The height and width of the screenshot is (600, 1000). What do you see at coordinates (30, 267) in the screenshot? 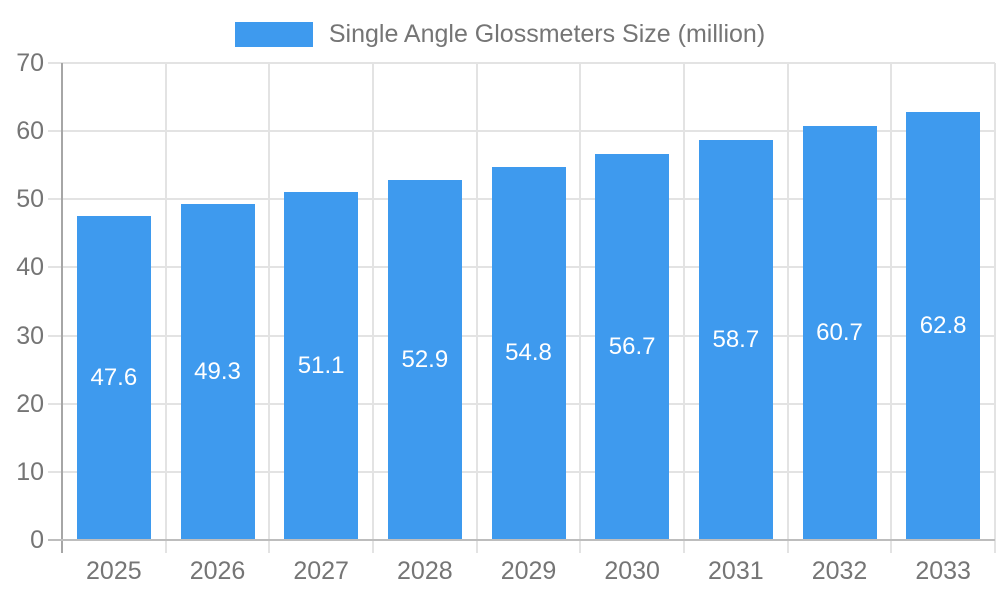
I see `y-axis-label: 40` at bounding box center [30, 267].